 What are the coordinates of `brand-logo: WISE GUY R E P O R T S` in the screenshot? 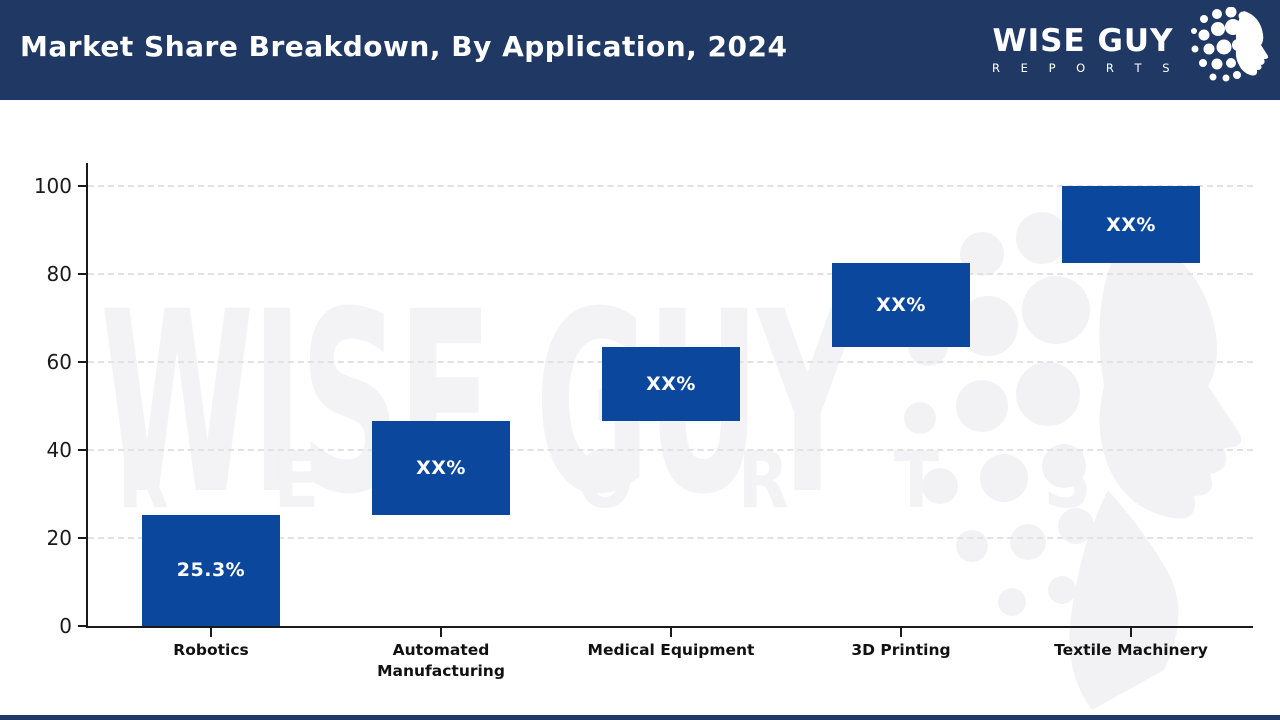 It's located at (1134, 50).